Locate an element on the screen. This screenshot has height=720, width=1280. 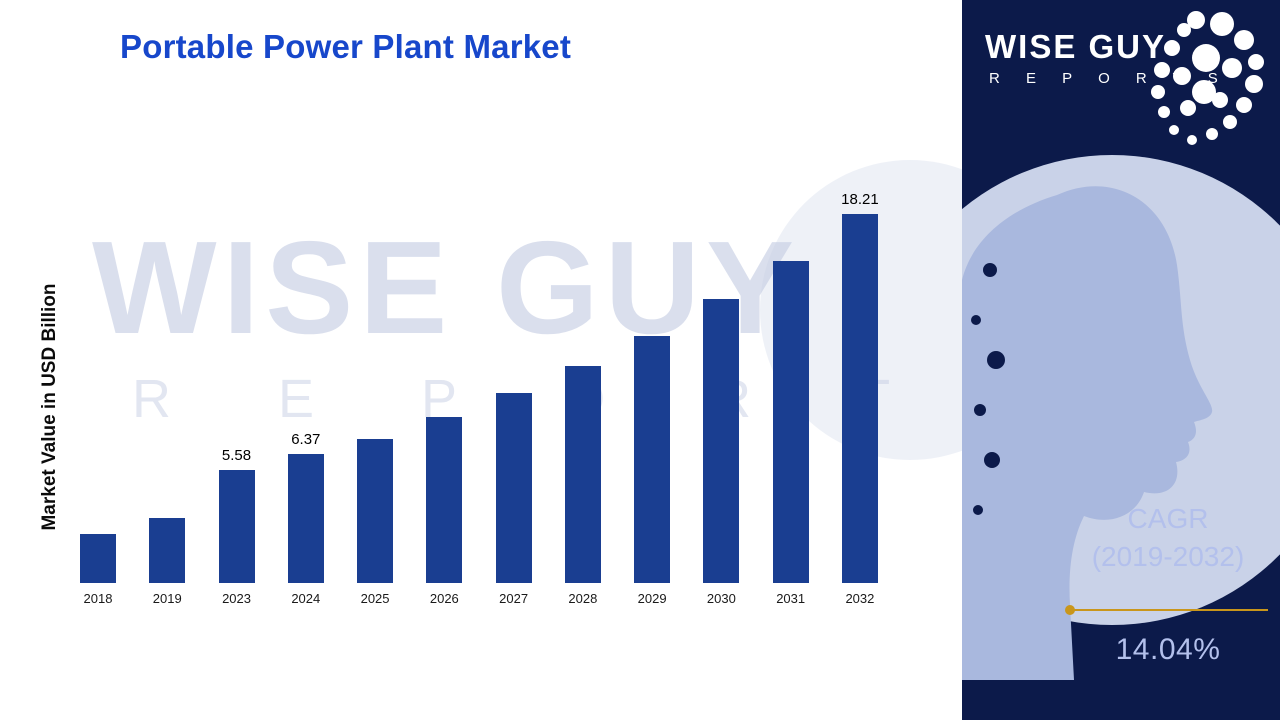
x-axis-tick-label: 2028 is located at coordinates (583, 598).